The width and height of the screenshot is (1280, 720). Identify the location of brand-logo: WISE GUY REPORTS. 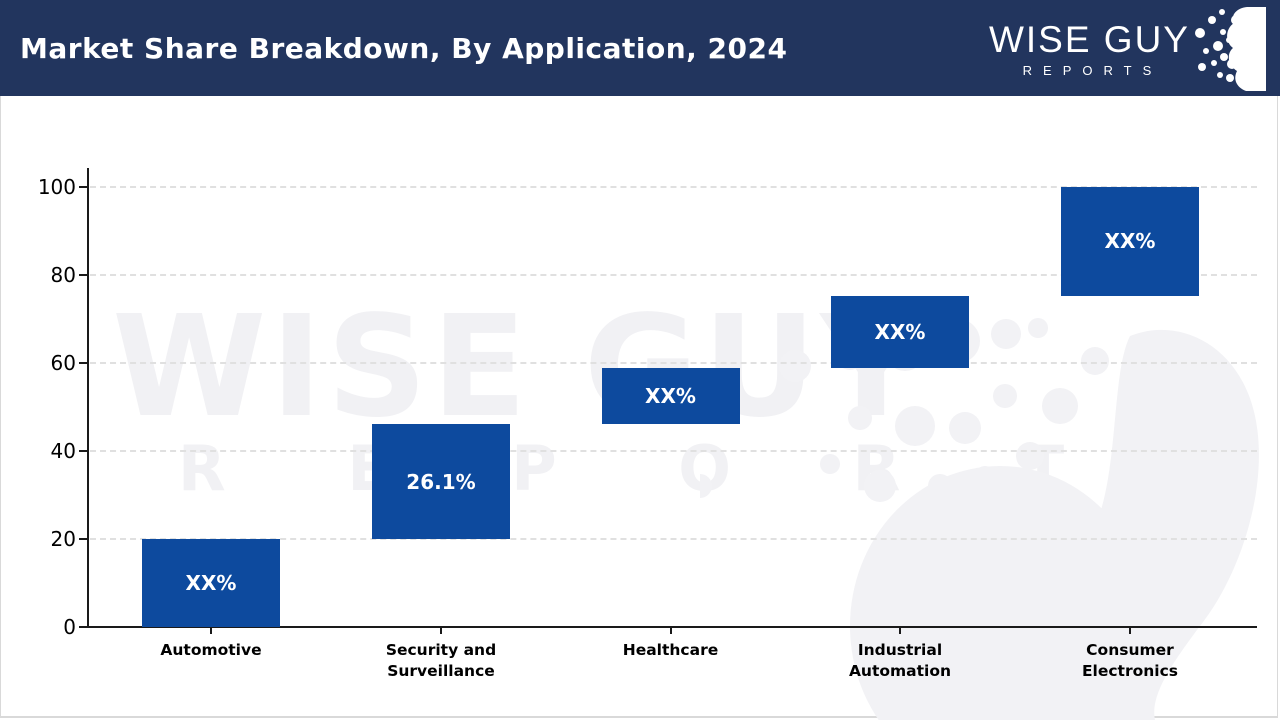
(1127, 49).